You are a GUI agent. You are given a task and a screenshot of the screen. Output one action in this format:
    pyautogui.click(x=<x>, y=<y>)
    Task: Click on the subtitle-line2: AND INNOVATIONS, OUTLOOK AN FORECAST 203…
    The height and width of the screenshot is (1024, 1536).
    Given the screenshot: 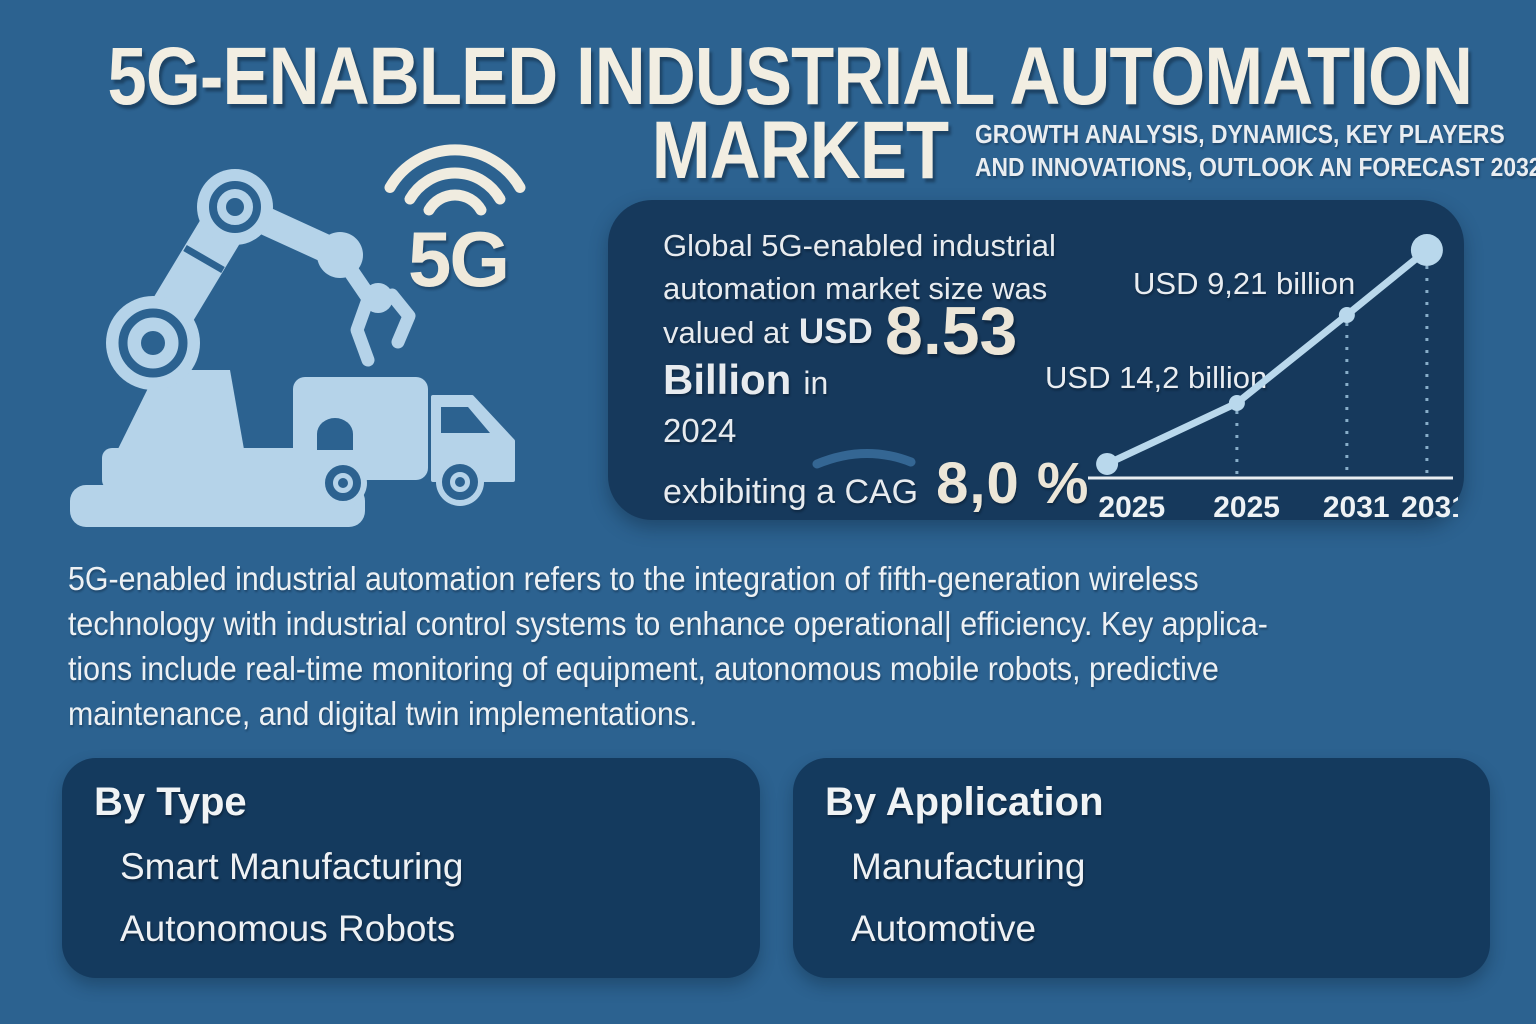 What is the action you would take?
    pyautogui.click(x=1255, y=167)
    